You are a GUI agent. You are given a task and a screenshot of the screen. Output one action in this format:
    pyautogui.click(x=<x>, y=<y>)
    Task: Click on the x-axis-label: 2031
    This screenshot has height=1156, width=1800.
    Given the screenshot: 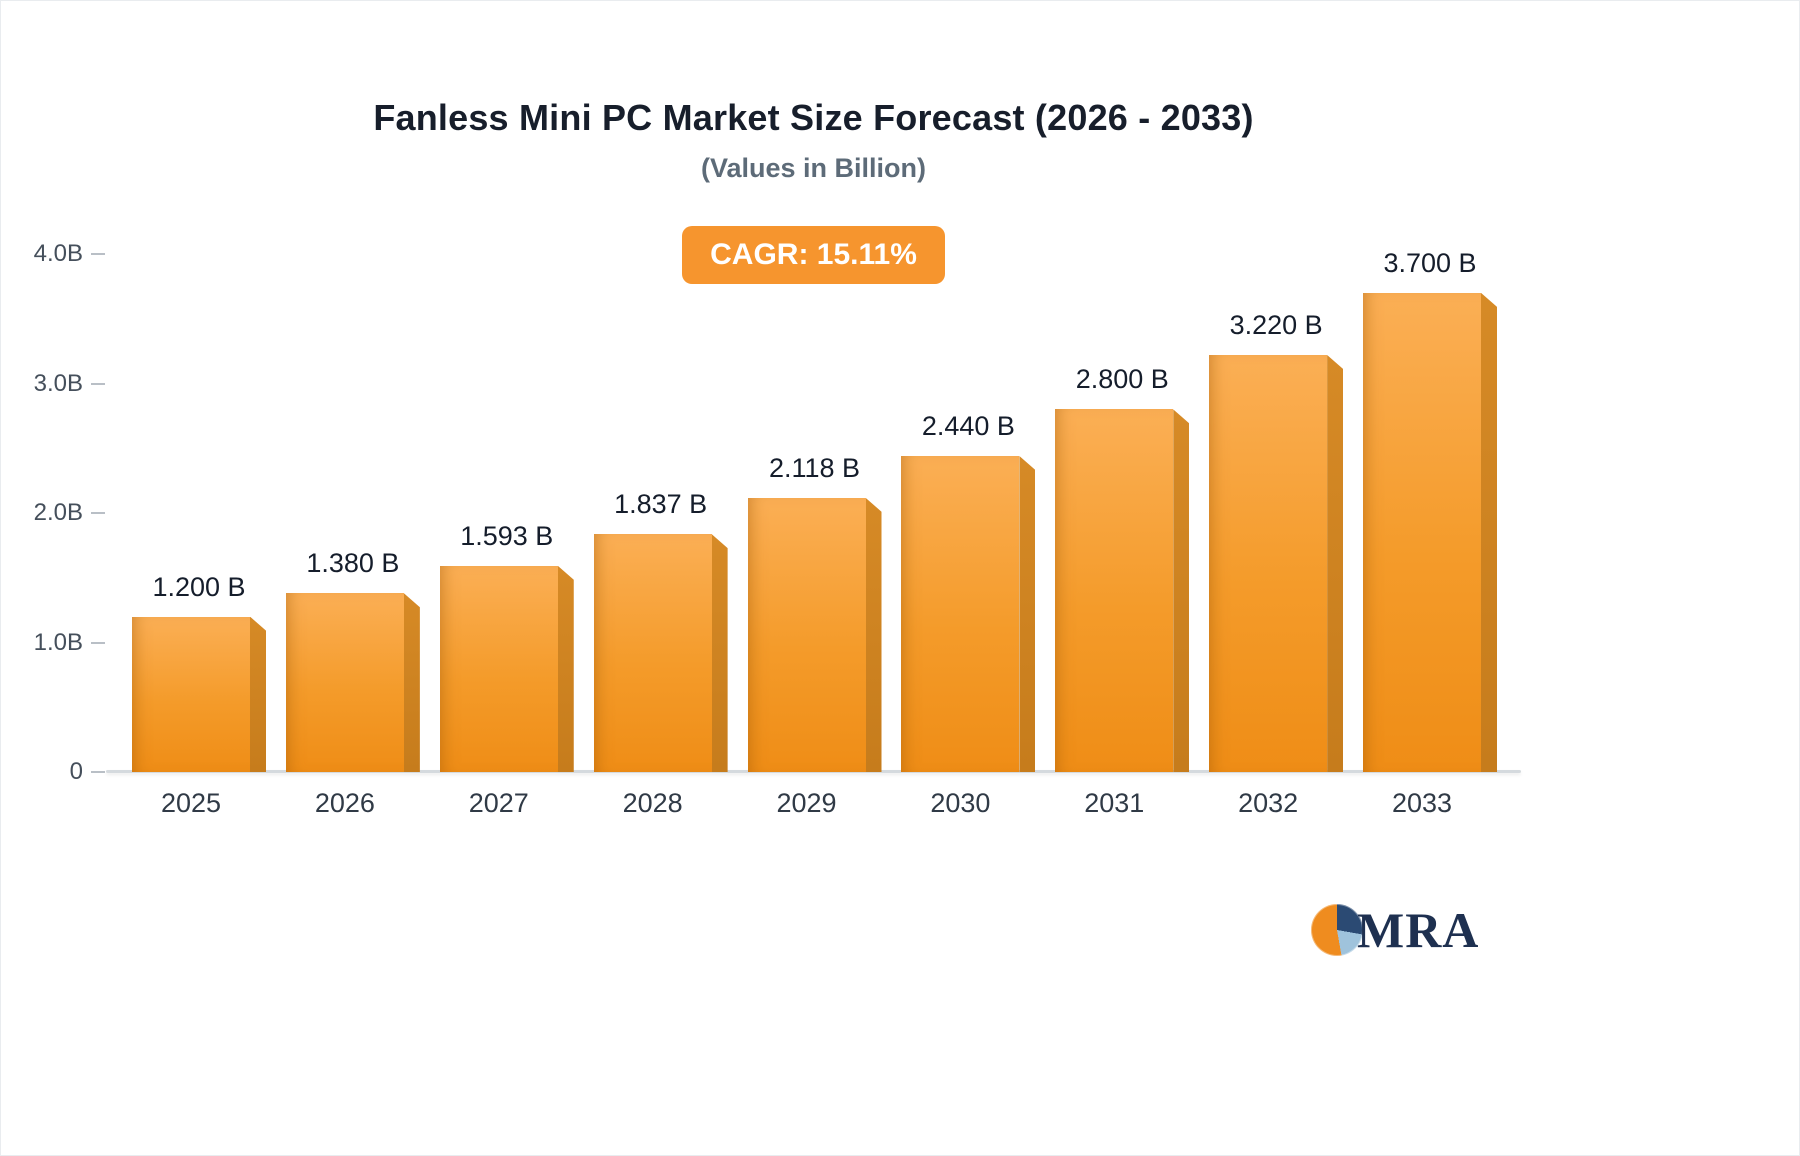 What is the action you would take?
    pyautogui.click(x=1114, y=803)
    